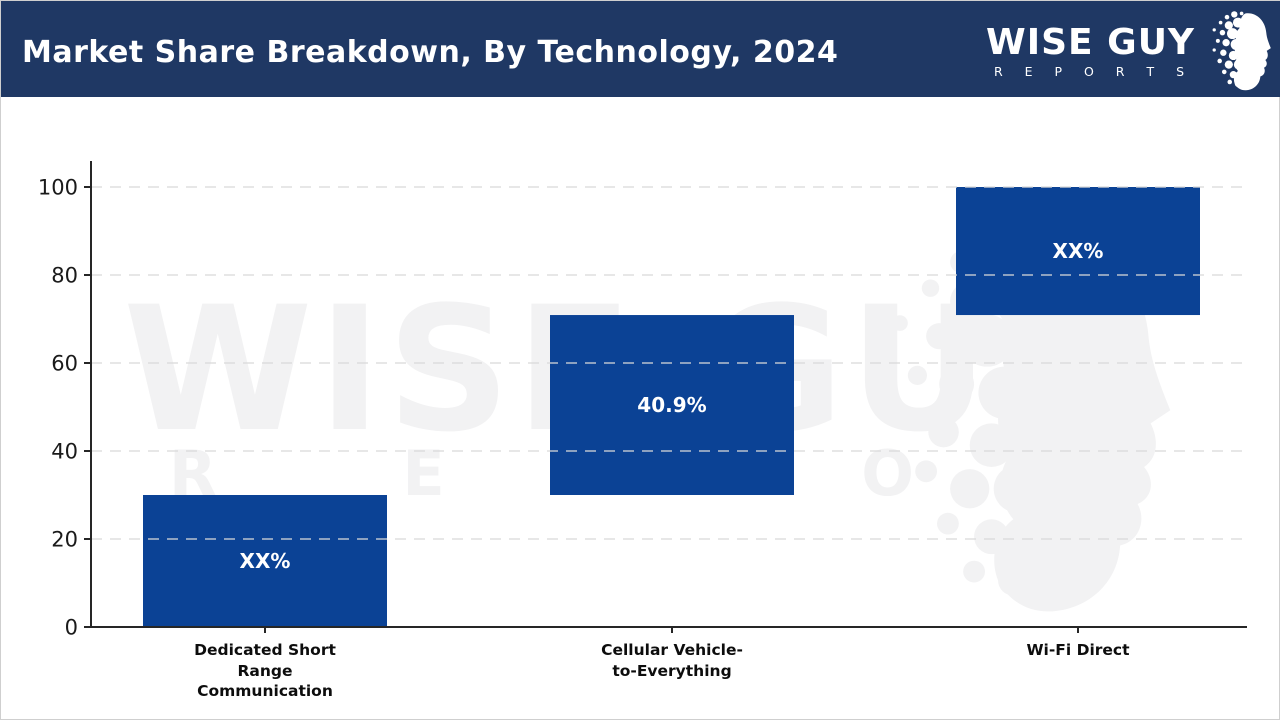 The height and width of the screenshot is (721, 1280). What do you see at coordinates (64, 364) in the screenshot?
I see `y-tick-label: 60` at bounding box center [64, 364].